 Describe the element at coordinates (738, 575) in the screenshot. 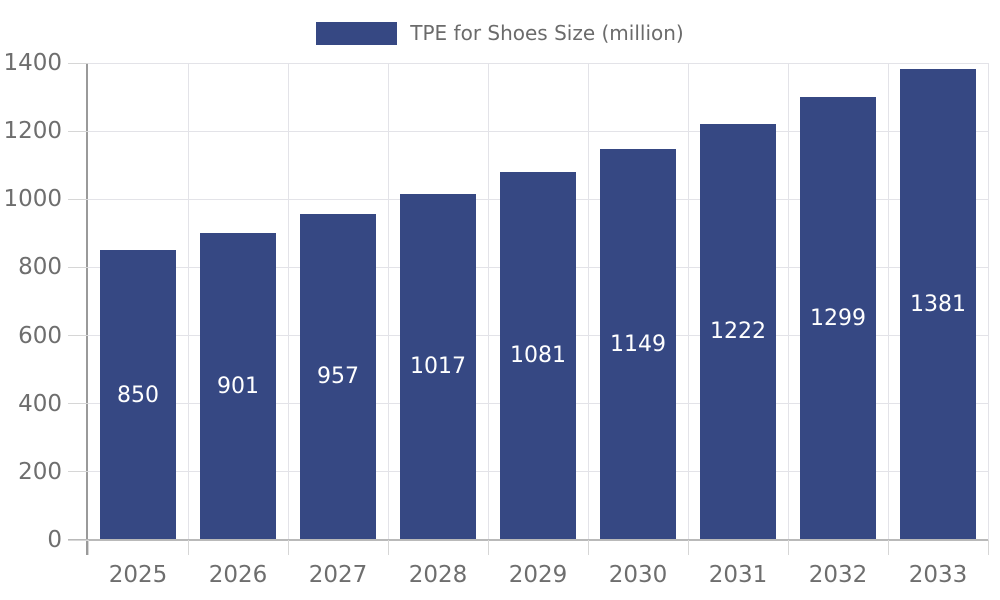

I see `x-tick-label: 2031` at that location.